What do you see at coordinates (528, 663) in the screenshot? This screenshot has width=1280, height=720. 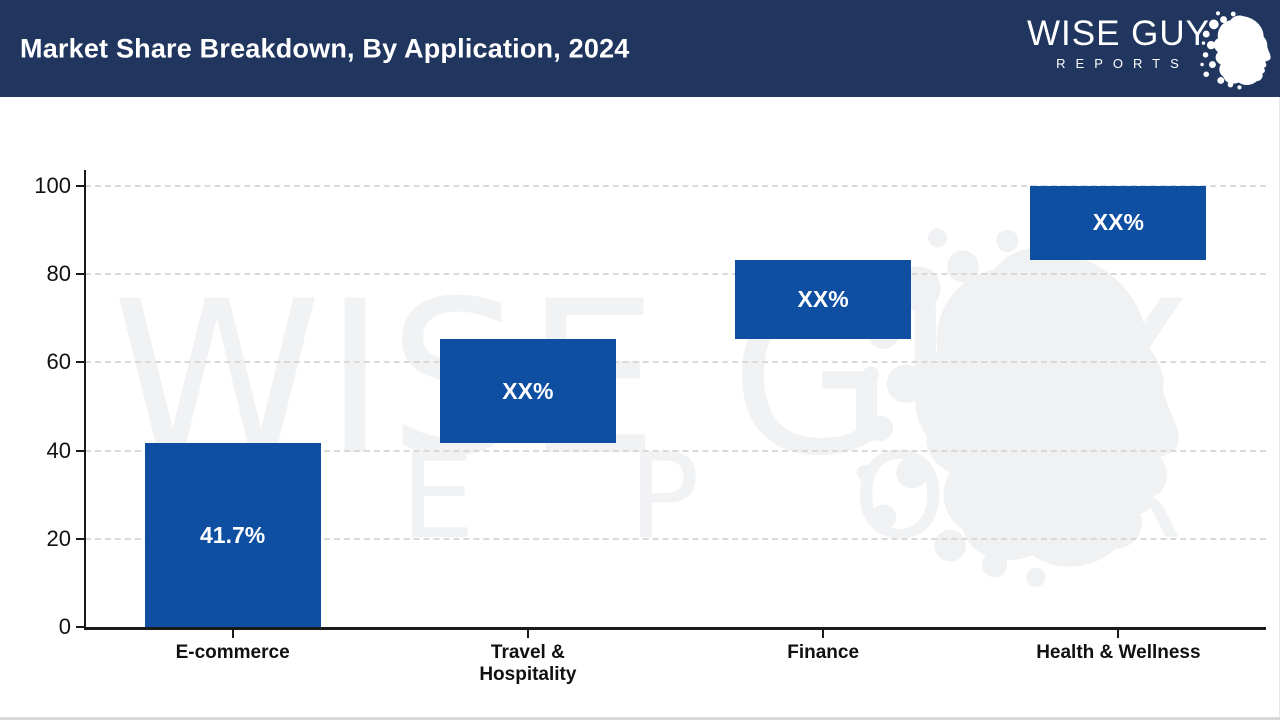 I see `x-tick-label: Travel & Hospitality` at bounding box center [528, 663].